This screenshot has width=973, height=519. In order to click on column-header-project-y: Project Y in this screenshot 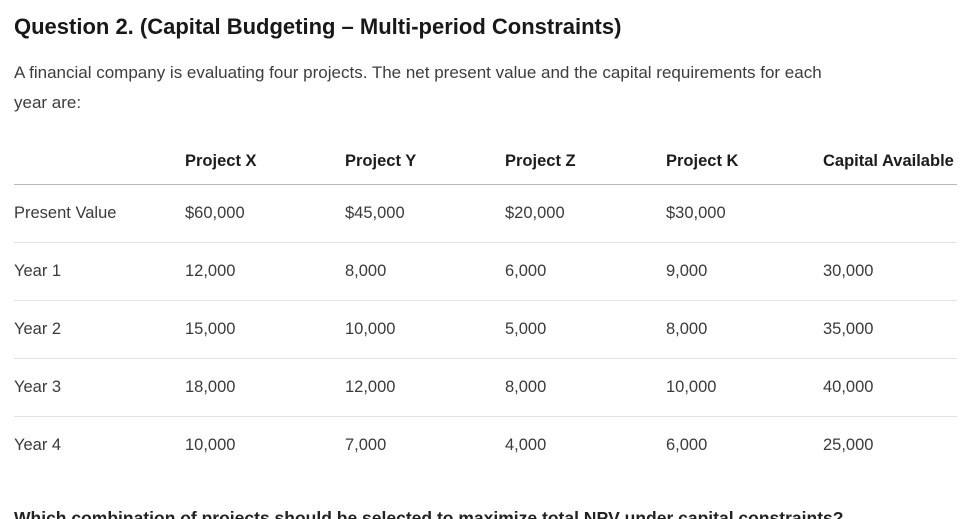, I will do `click(425, 164)`.